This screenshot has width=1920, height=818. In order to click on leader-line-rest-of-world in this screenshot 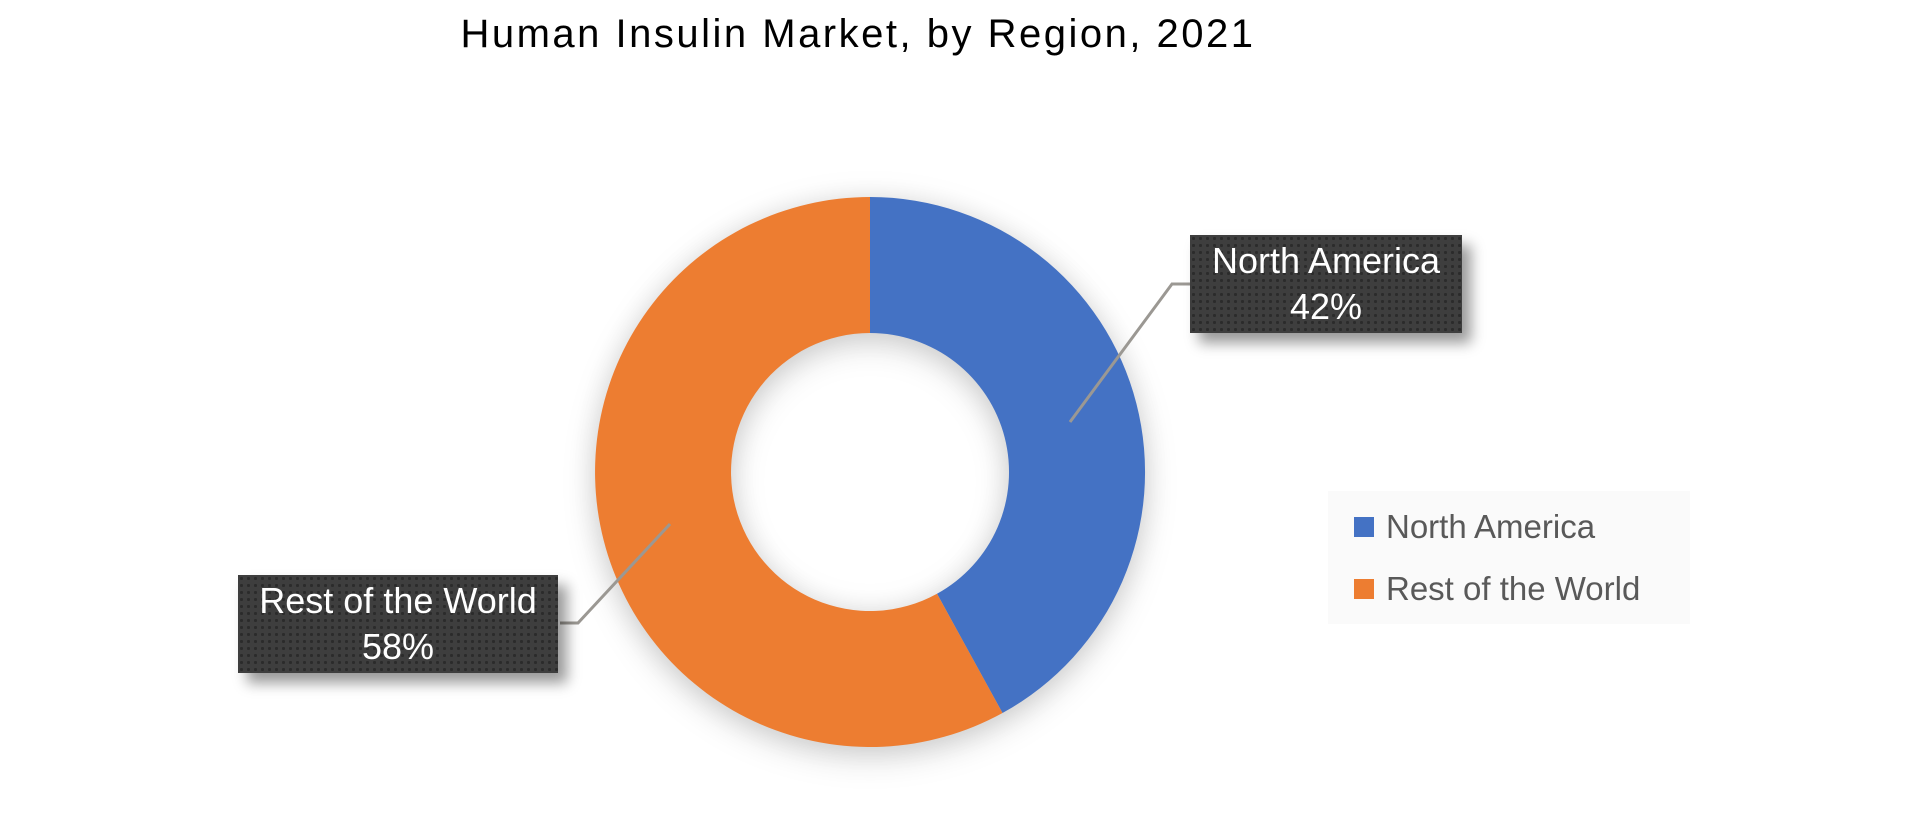, I will do `click(616, 573)`.